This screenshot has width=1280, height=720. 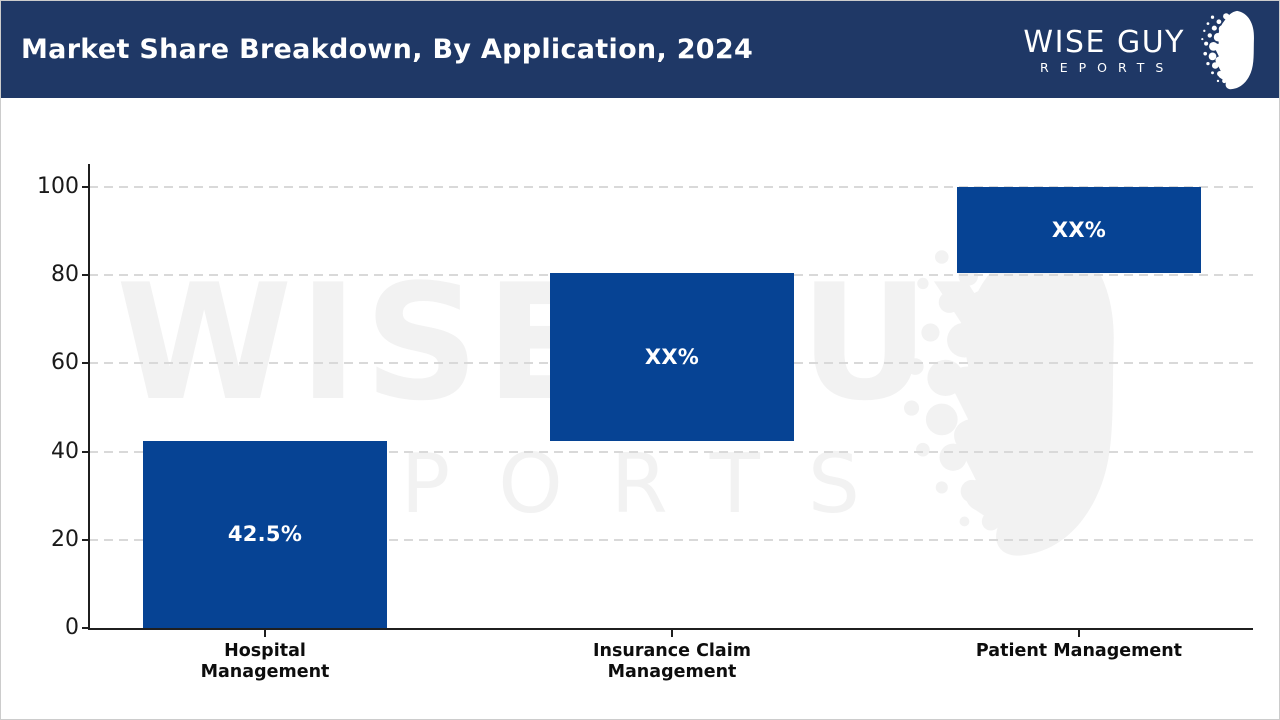 What do you see at coordinates (1107, 67) in the screenshot?
I see `logo-brand-subtitle: REPORTS` at bounding box center [1107, 67].